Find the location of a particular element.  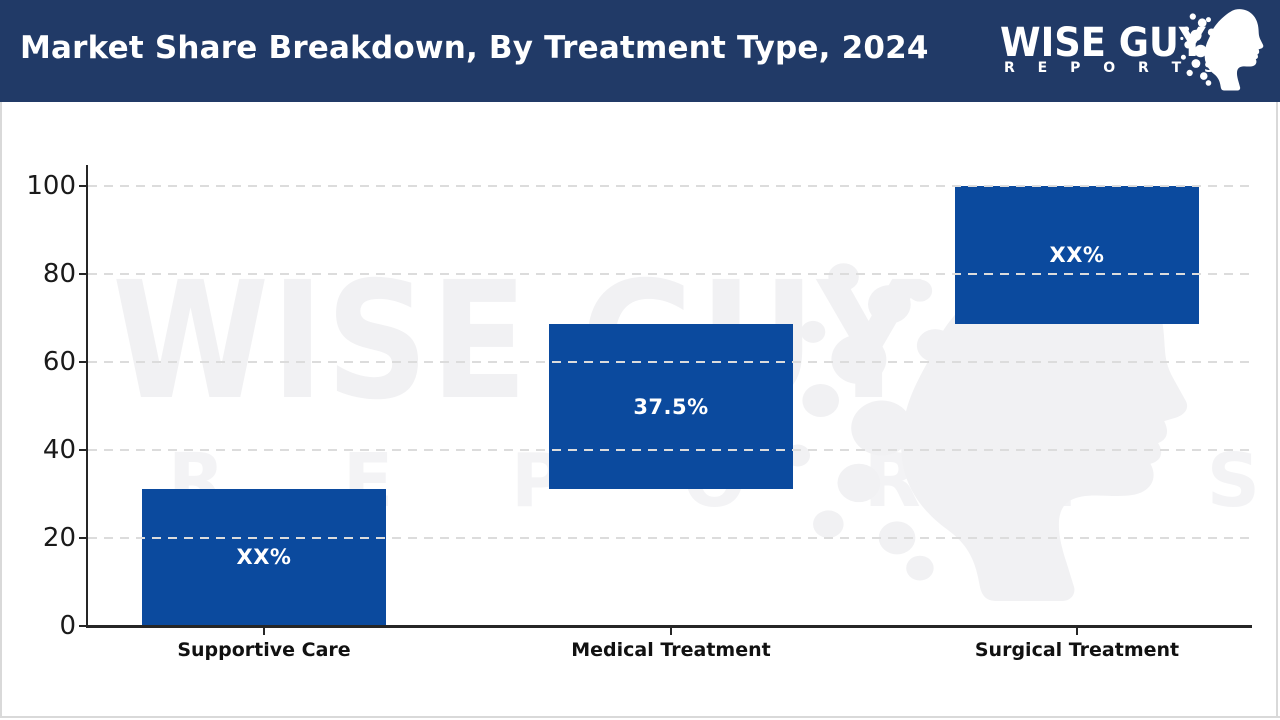

page-border-left is located at coordinates (1, 409).